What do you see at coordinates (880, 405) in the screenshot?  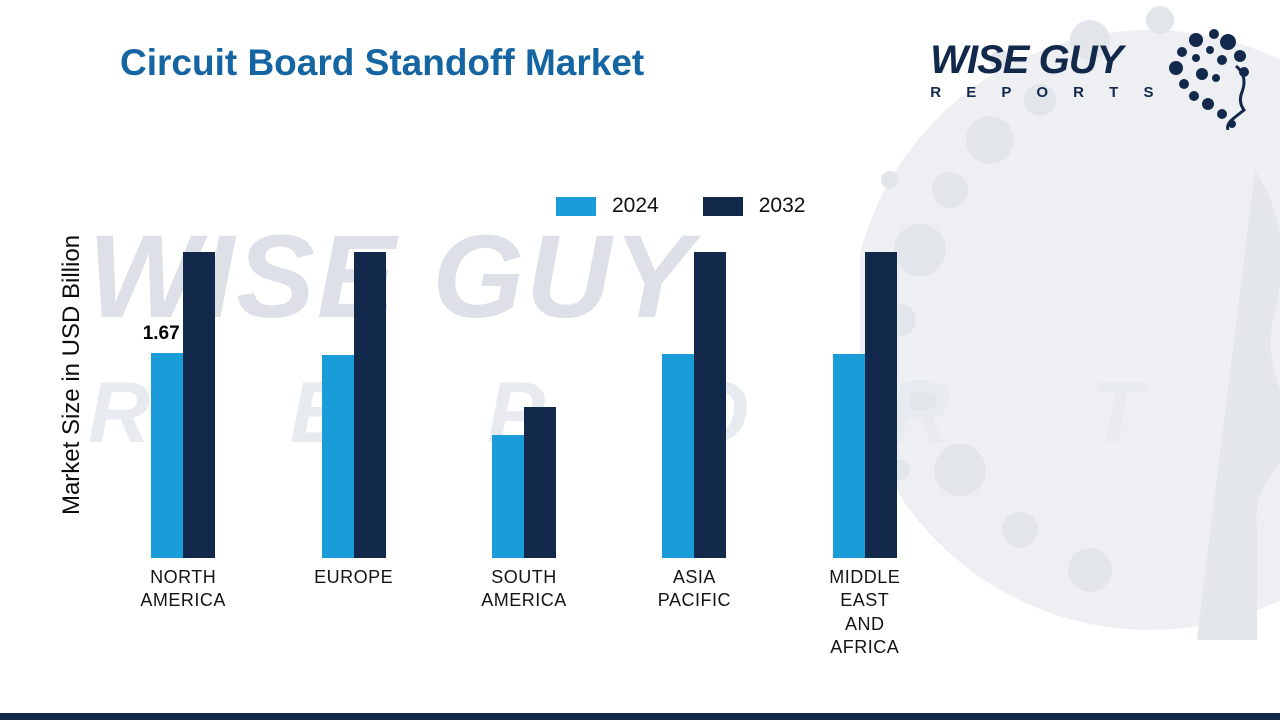 I see `bar-2032-middle-east-and-africa` at bounding box center [880, 405].